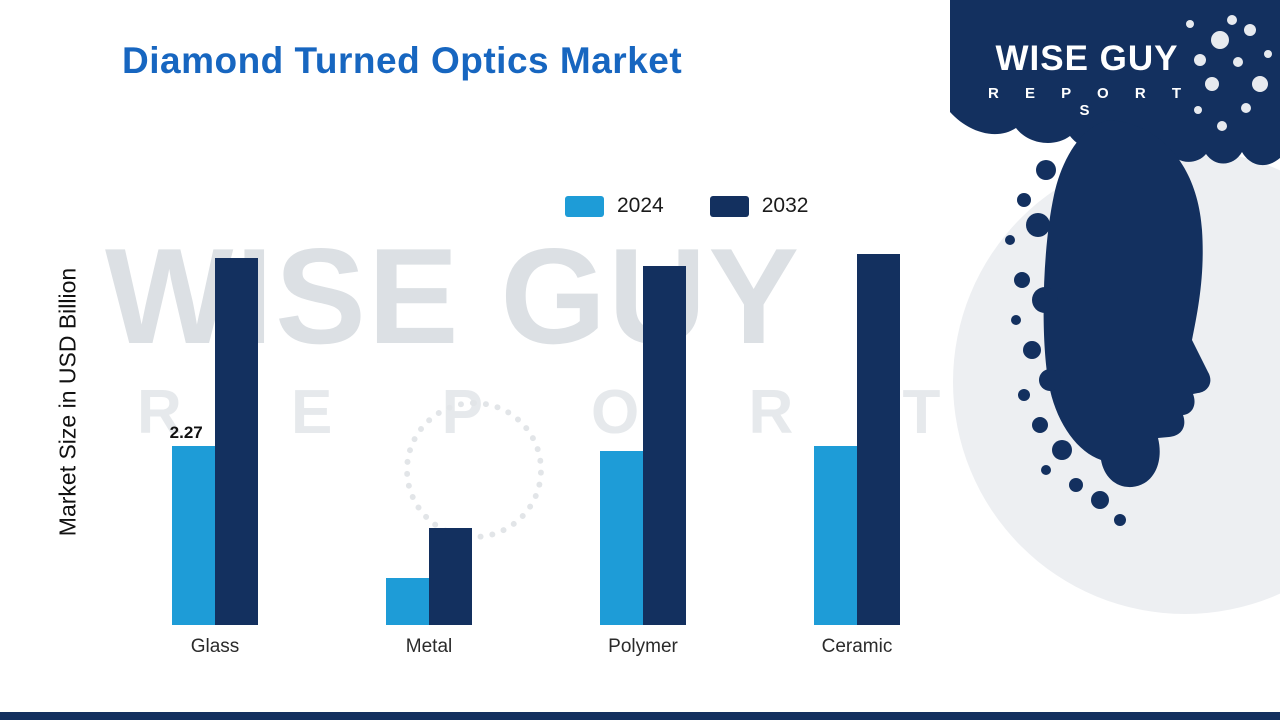 This screenshot has width=1280, height=720. Describe the element at coordinates (1090, 101) in the screenshot. I see `brand-logo-subtitle: R E P O R T S` at that location.